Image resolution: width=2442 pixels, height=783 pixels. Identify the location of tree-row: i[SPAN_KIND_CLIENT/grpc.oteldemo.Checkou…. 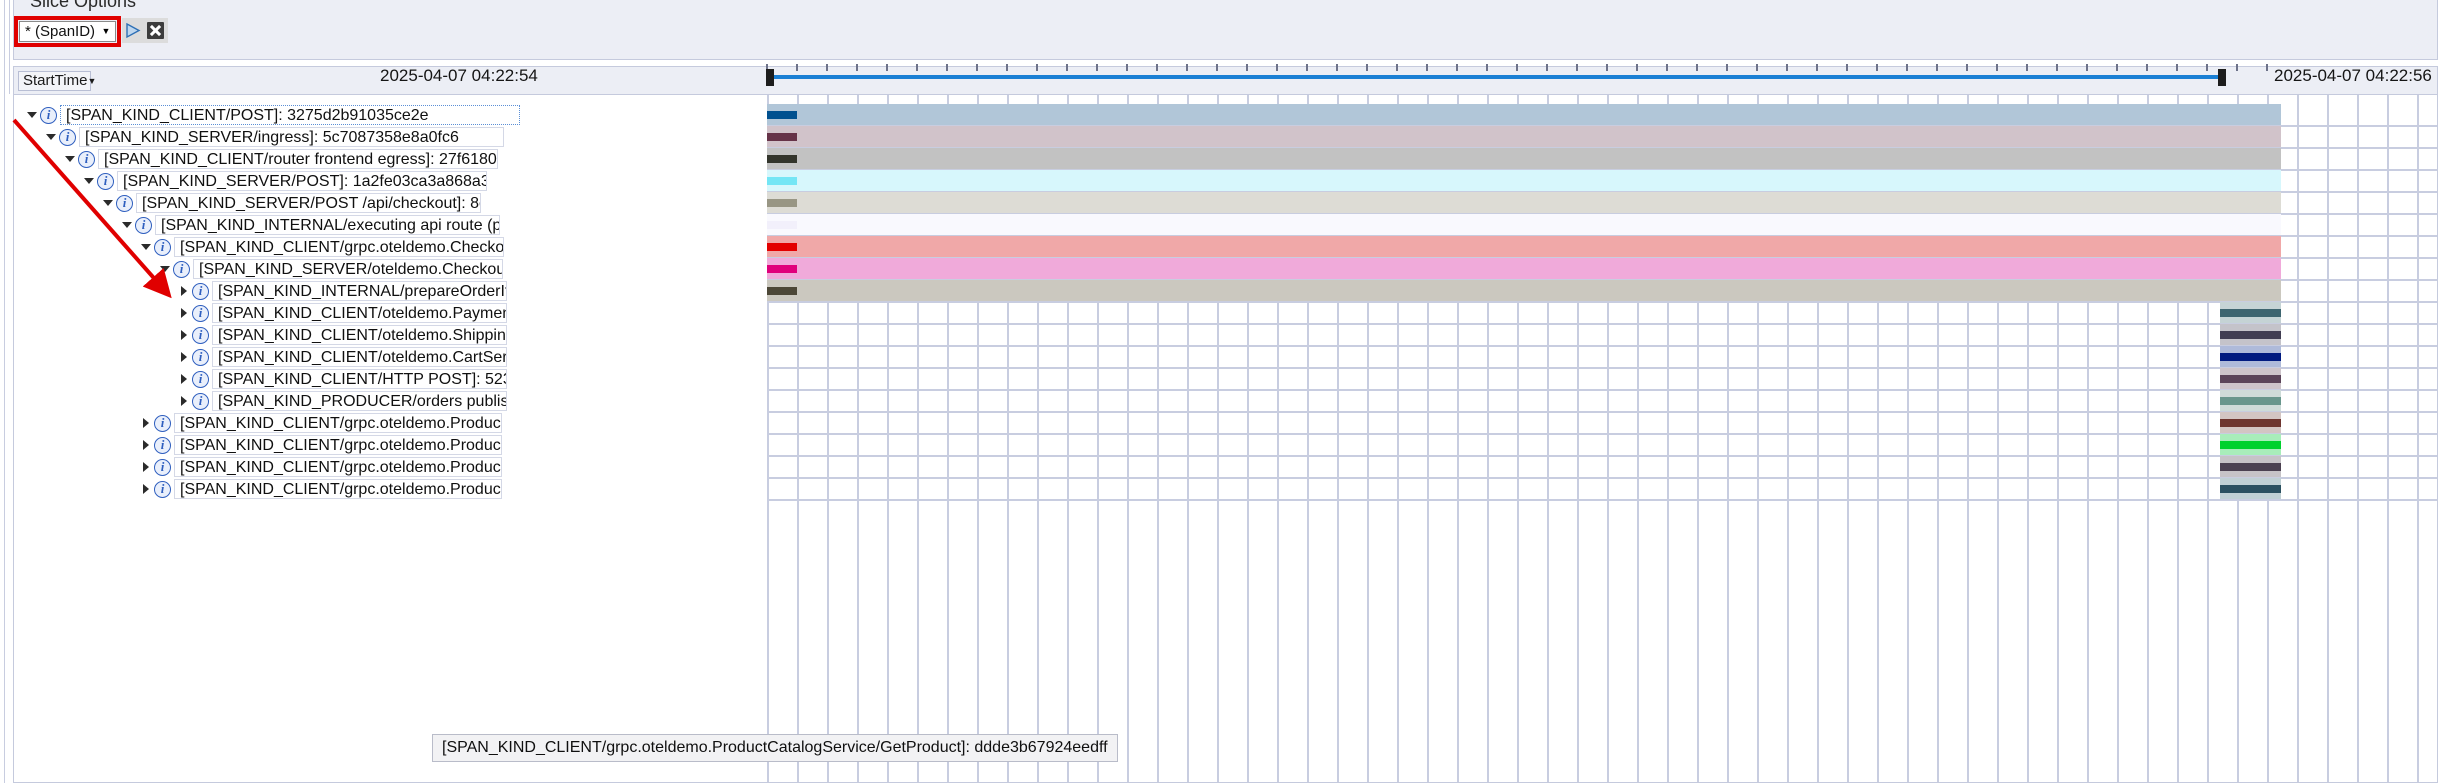
(321, 247).